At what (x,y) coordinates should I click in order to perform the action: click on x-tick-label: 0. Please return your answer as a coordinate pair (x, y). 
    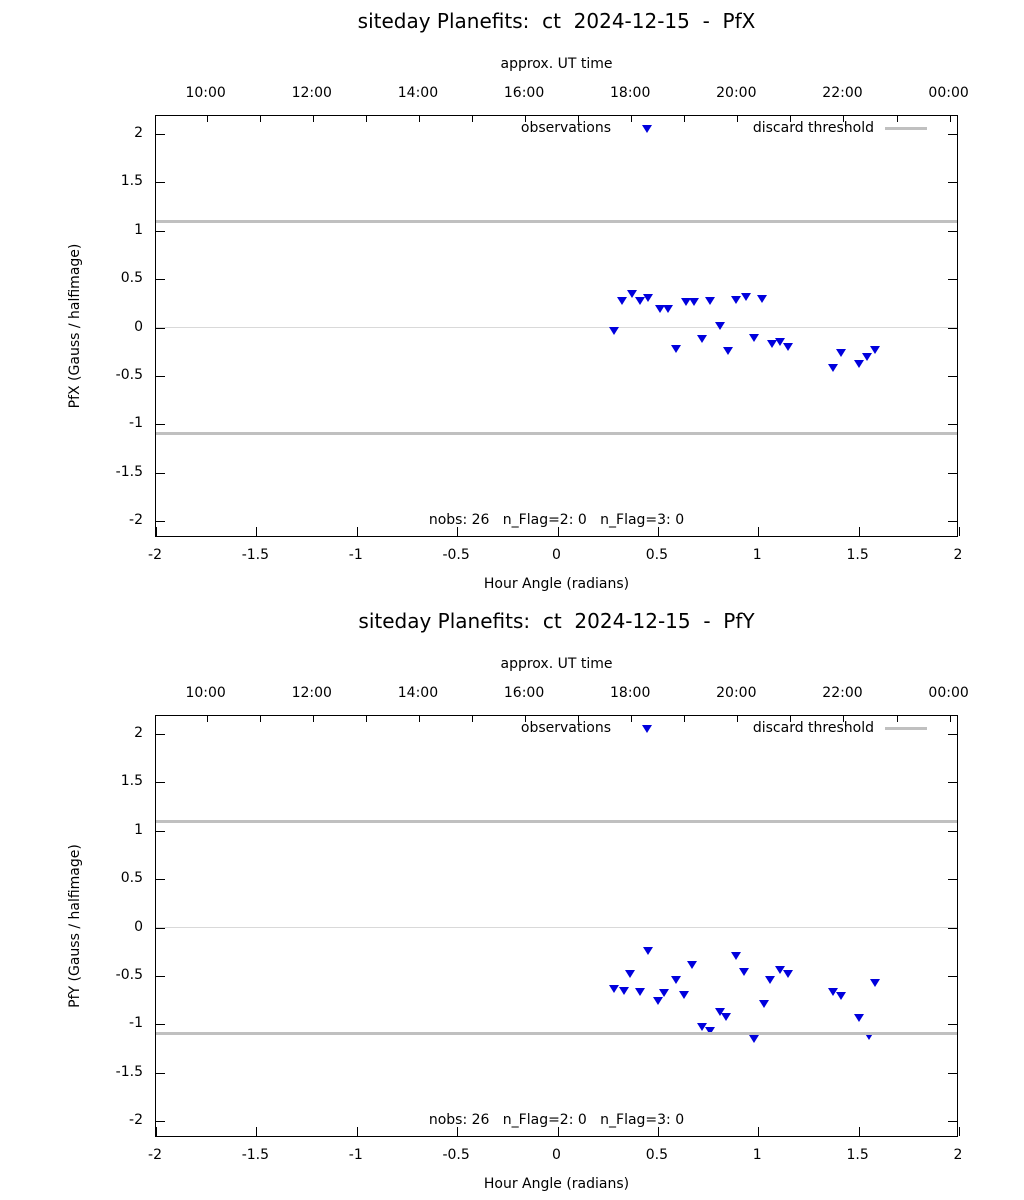
    Looking at the image, I should click on (556, 1155).